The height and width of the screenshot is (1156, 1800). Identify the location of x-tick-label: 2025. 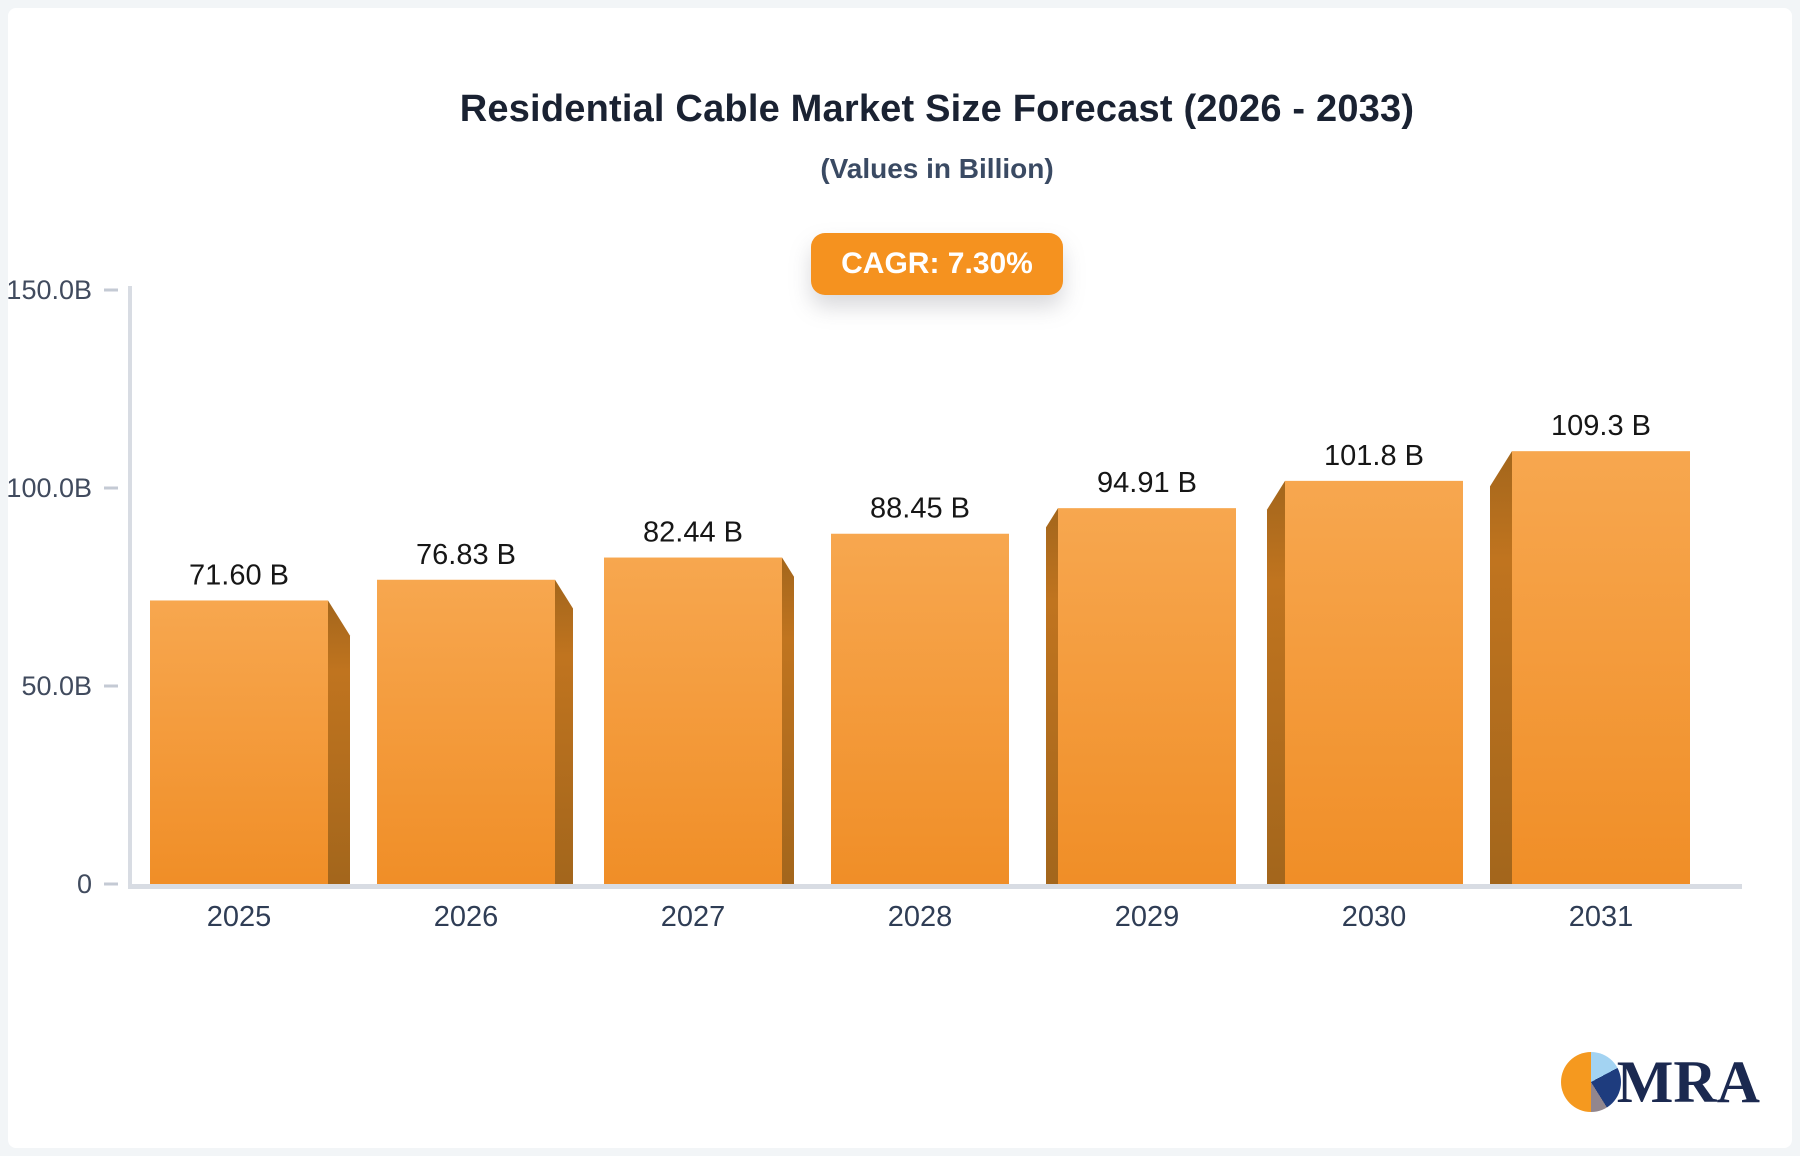
(239, 917).